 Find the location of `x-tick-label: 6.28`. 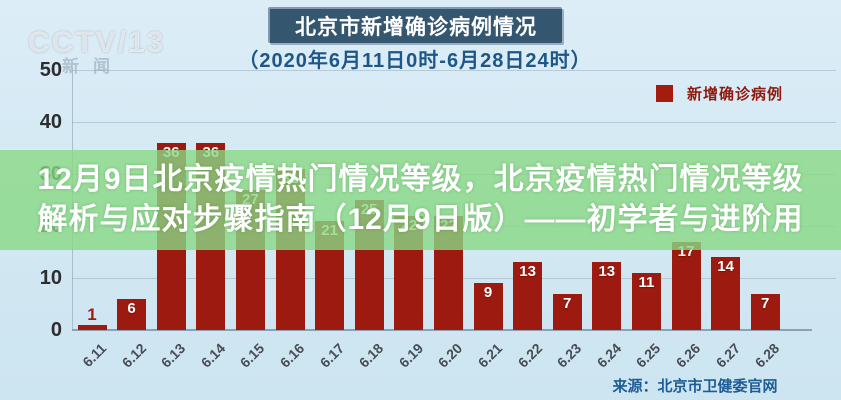

x-tick-label: 6.28 is located at coordinates (767, 355).